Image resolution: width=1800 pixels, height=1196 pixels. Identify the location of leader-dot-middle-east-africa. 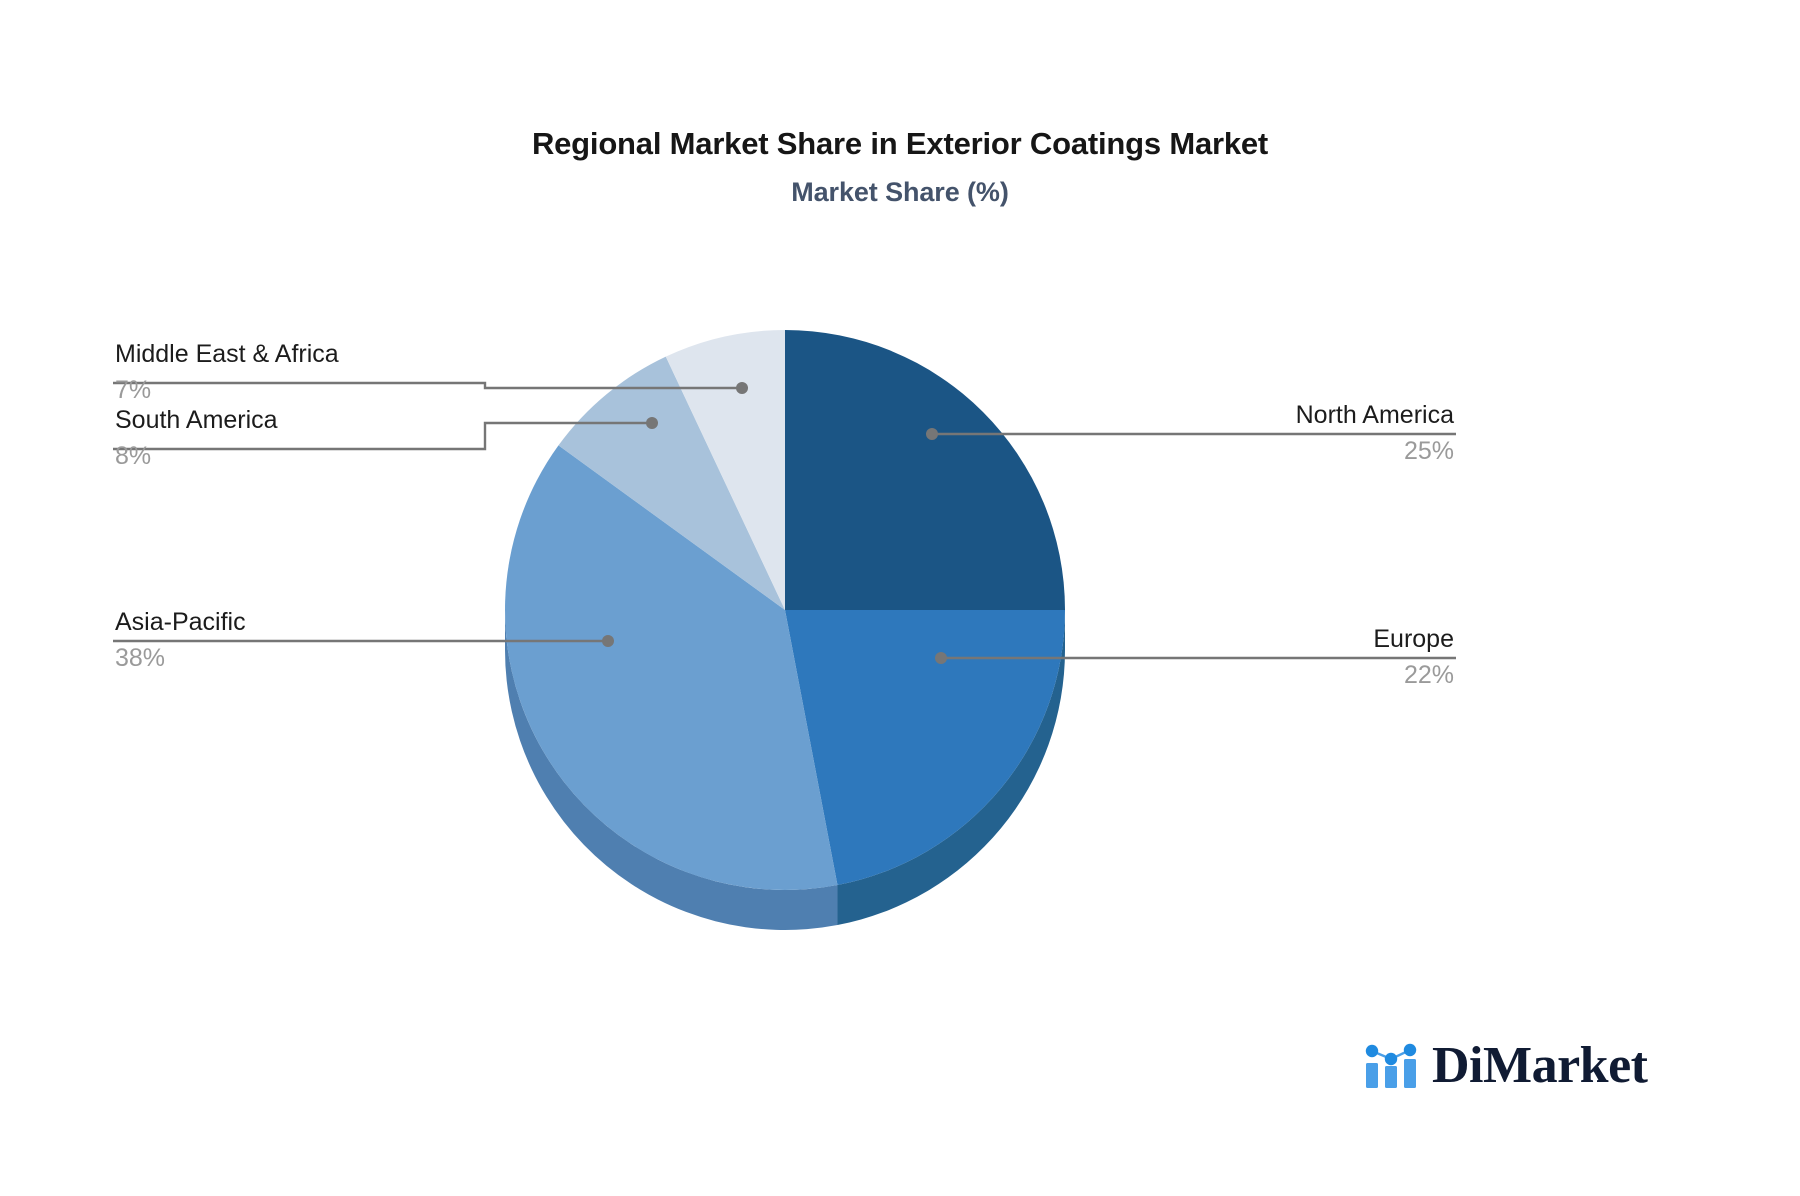
(742, 388).